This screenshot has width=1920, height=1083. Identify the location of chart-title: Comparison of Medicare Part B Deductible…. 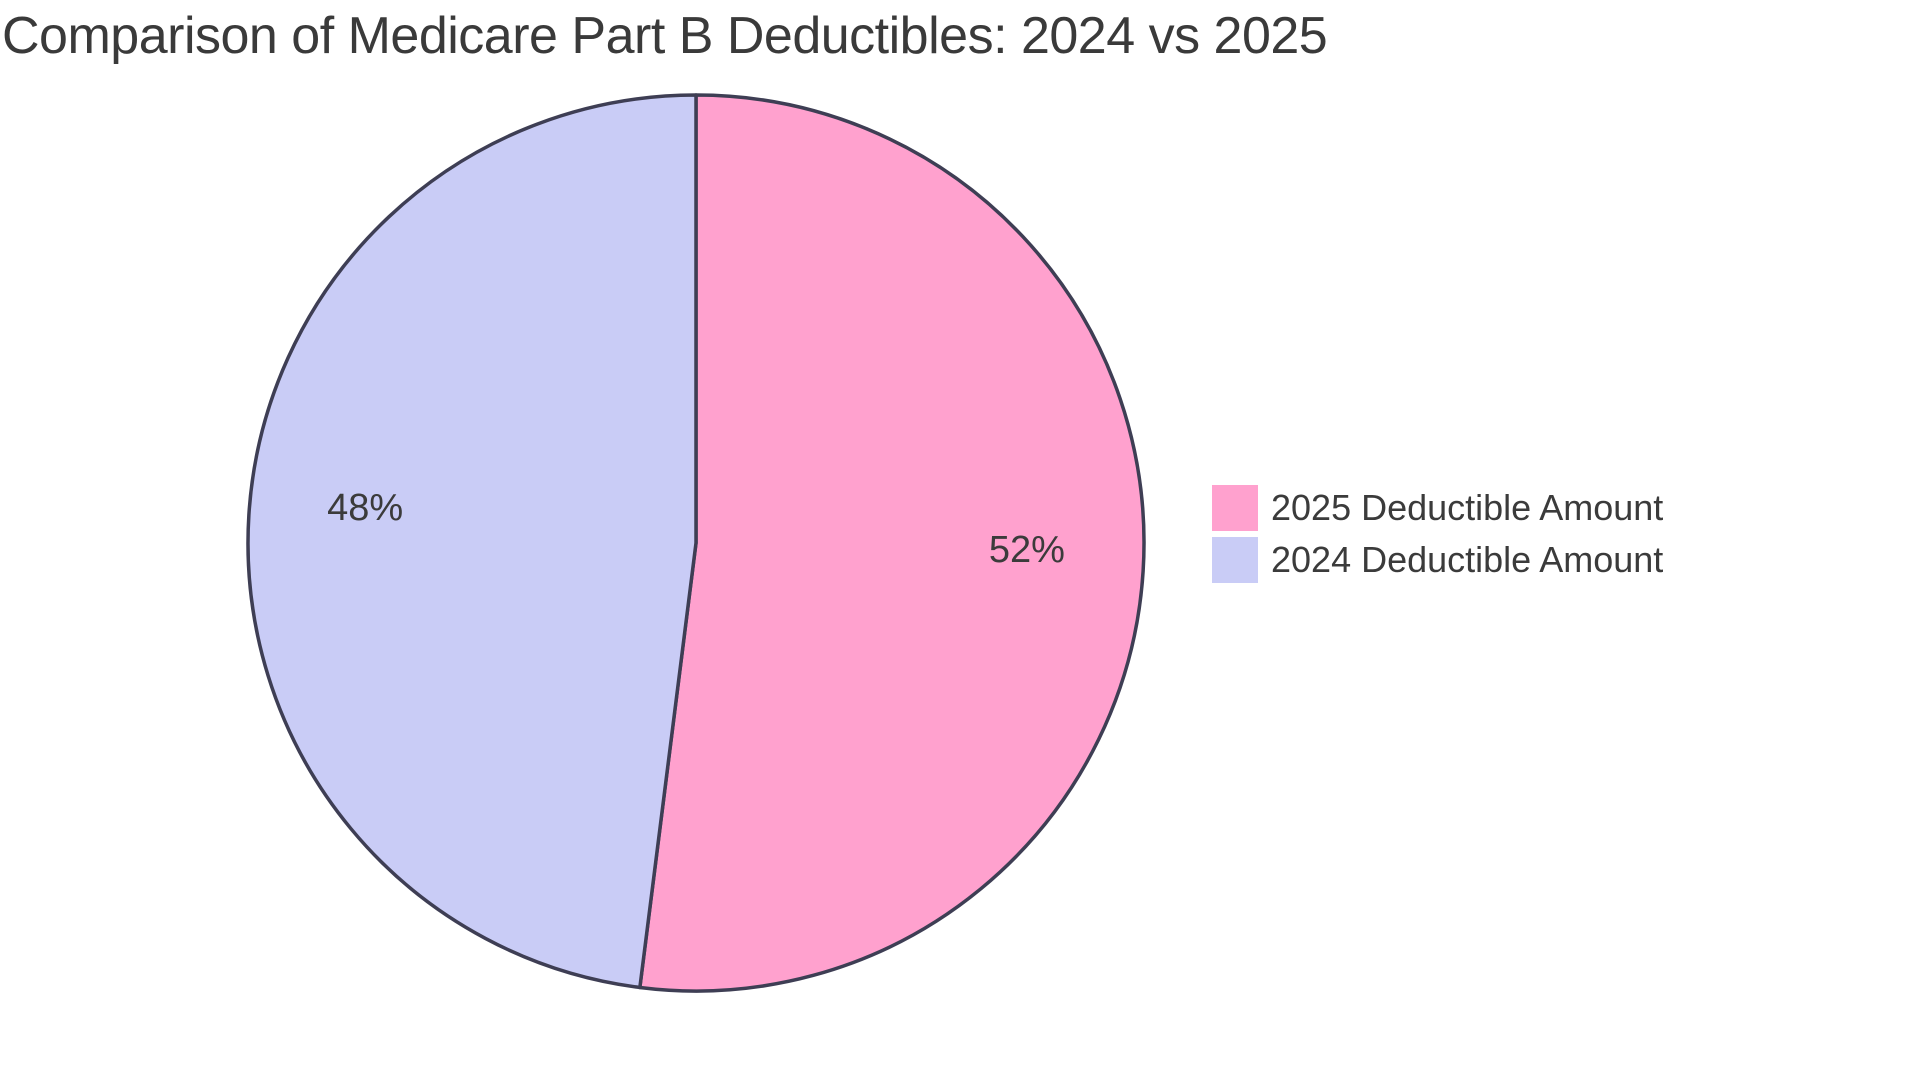
(665, 36).